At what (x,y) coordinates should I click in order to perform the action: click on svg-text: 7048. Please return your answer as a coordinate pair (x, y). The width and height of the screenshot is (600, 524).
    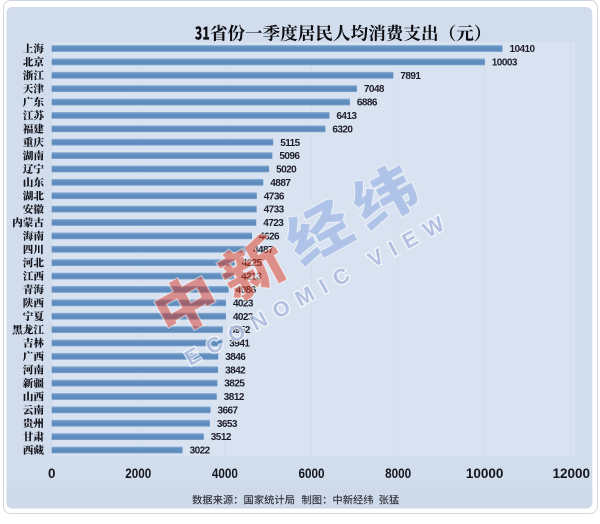
    Looking at the image, I should click on (374, 89).